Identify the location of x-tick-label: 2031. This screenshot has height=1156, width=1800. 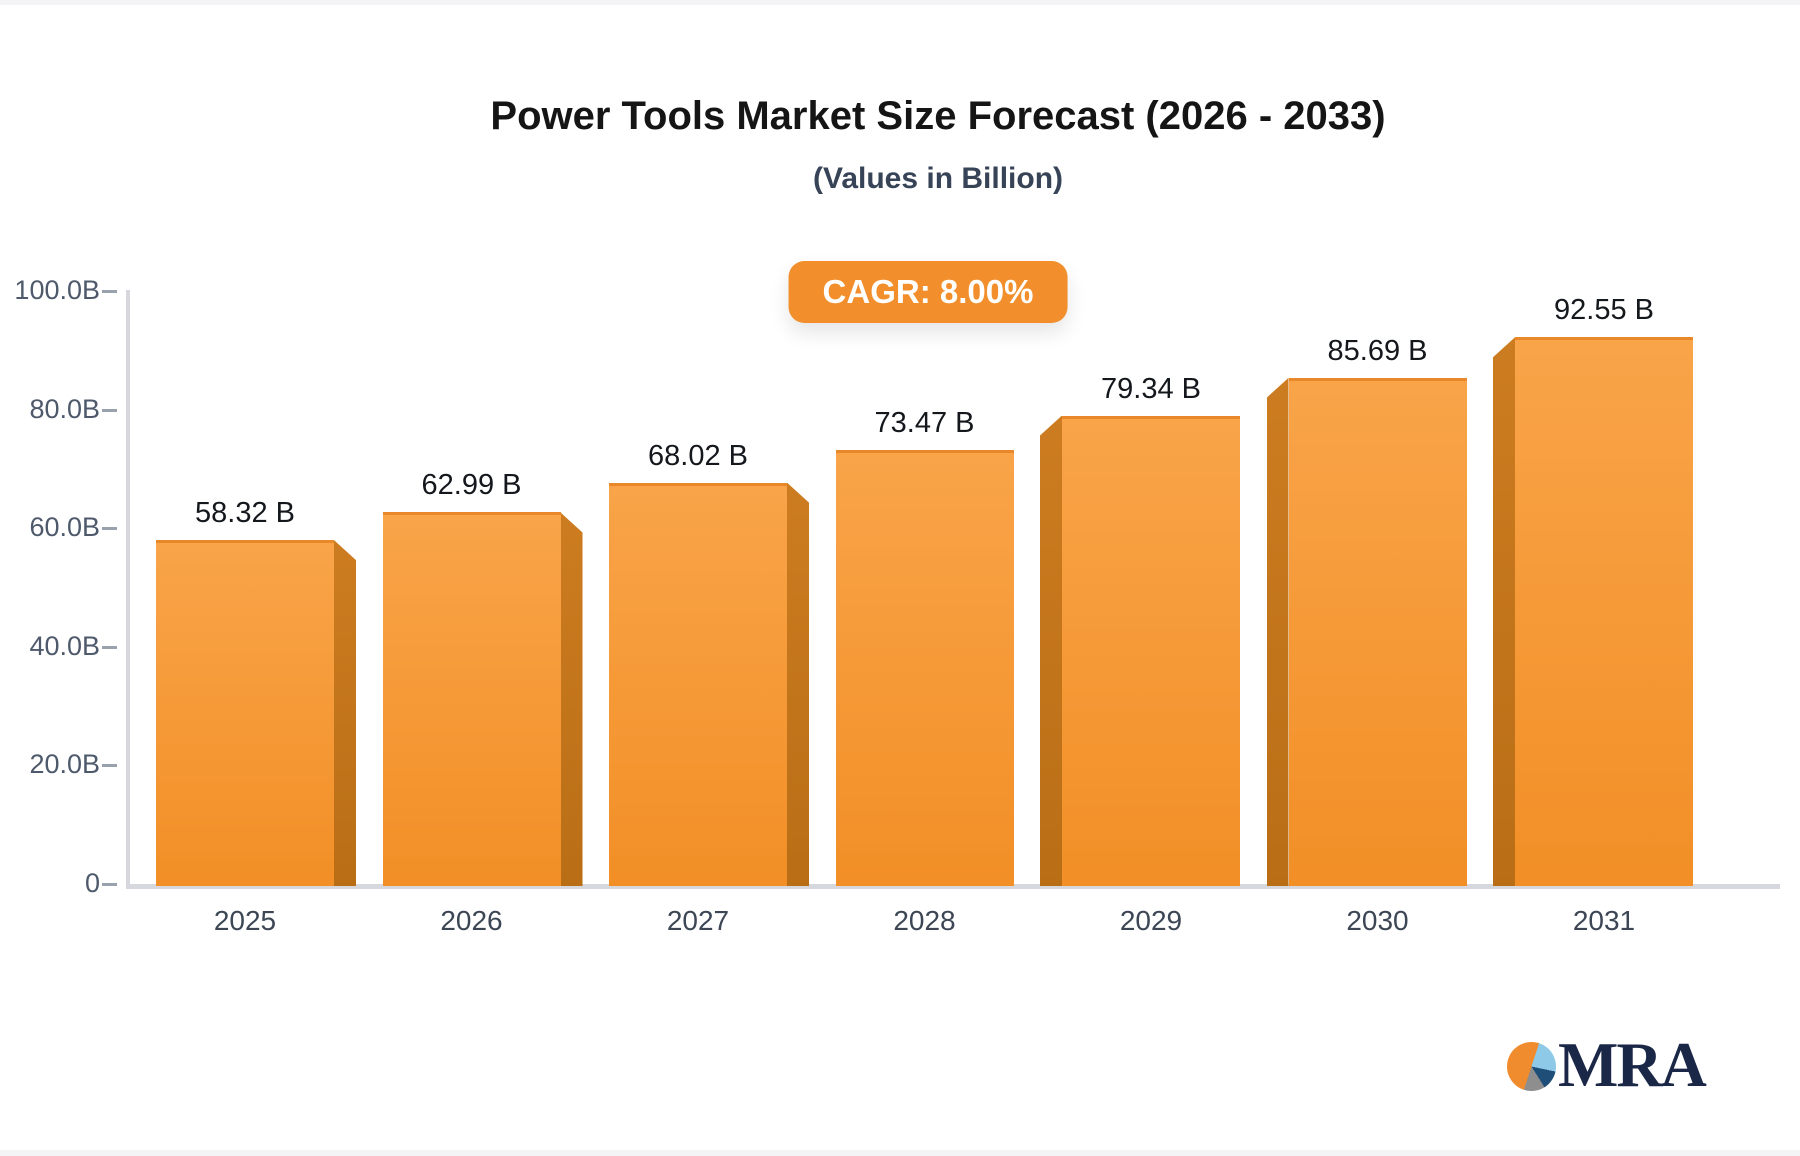
(1604, 920).